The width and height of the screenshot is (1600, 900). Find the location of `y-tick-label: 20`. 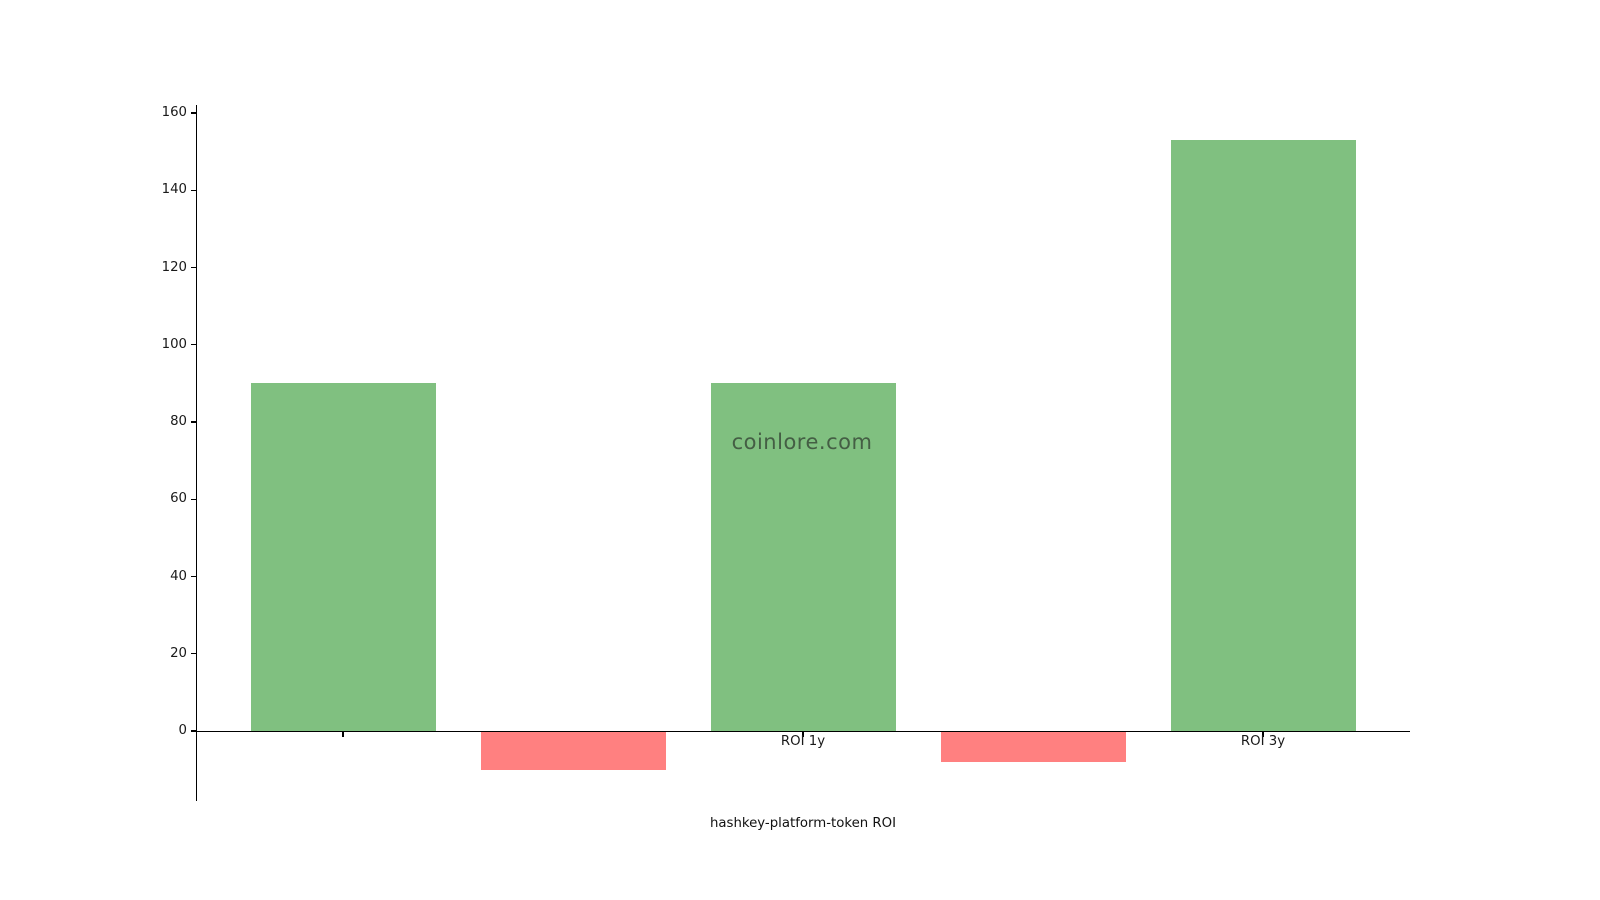

y-tick-label: 20 is located at coordinates (178, 653).